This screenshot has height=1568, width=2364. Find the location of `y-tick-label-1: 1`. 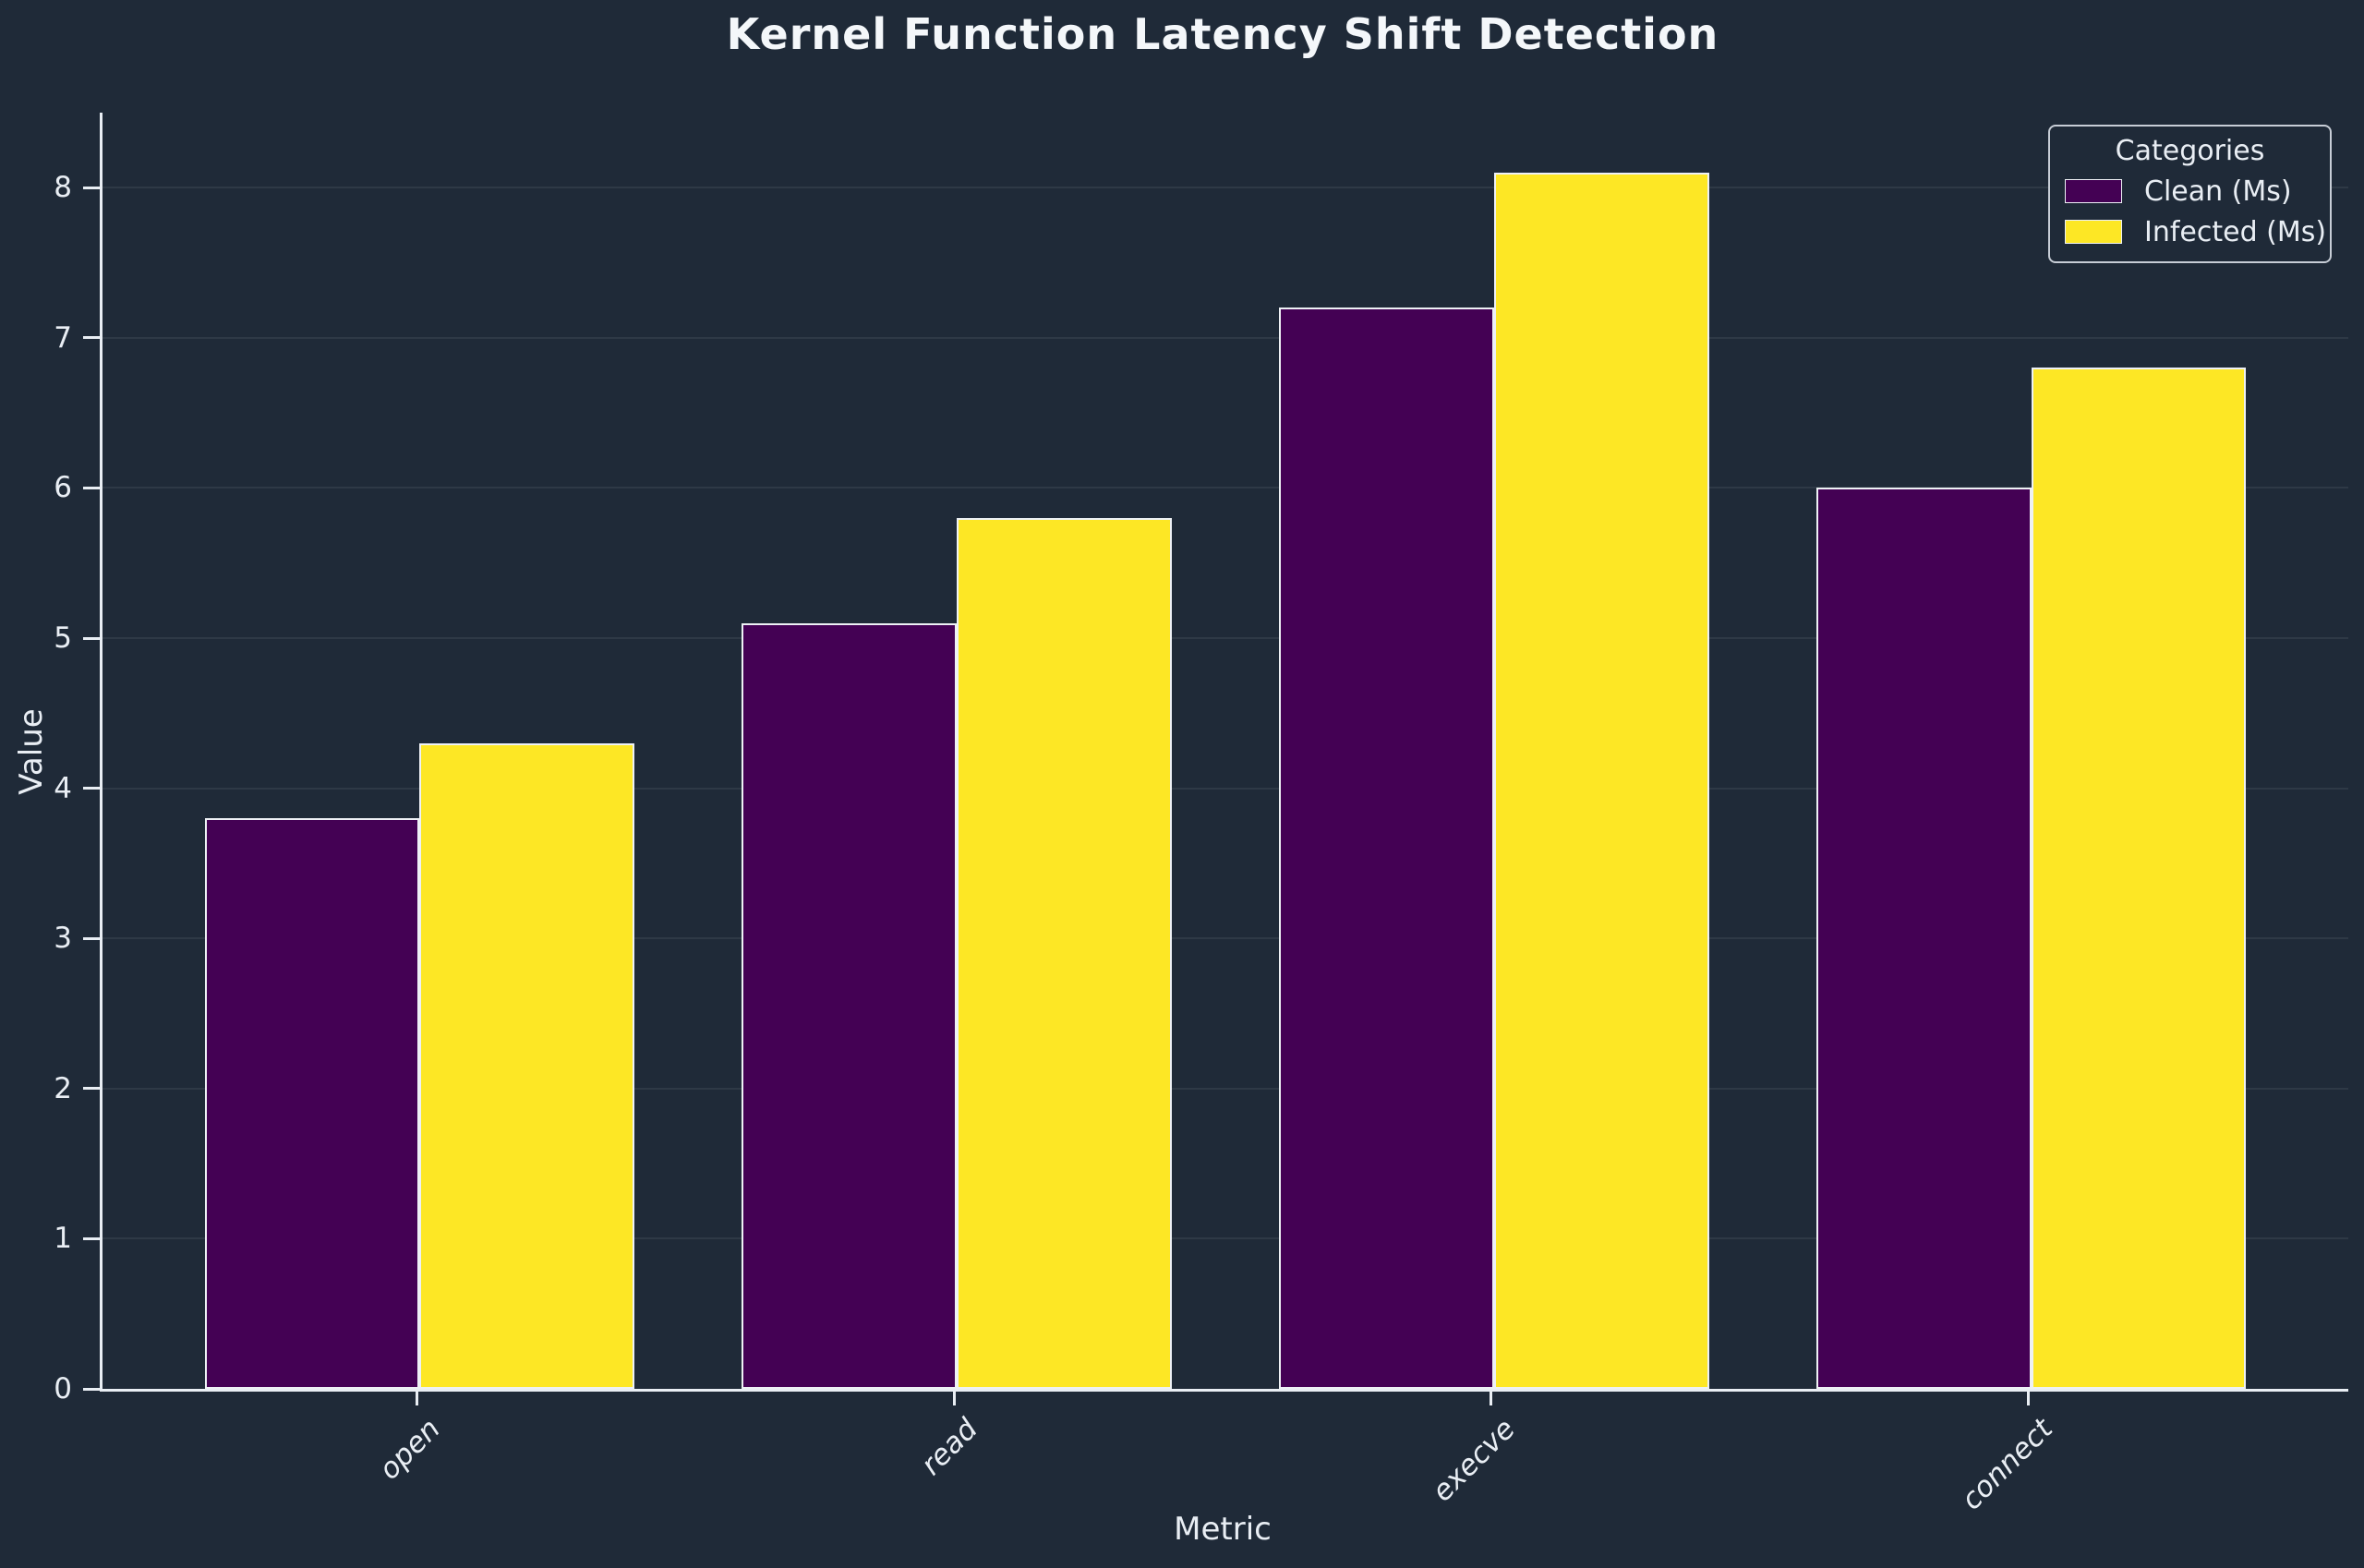

y-tick-label-1: 1 is located at coordinates (63, 1239).